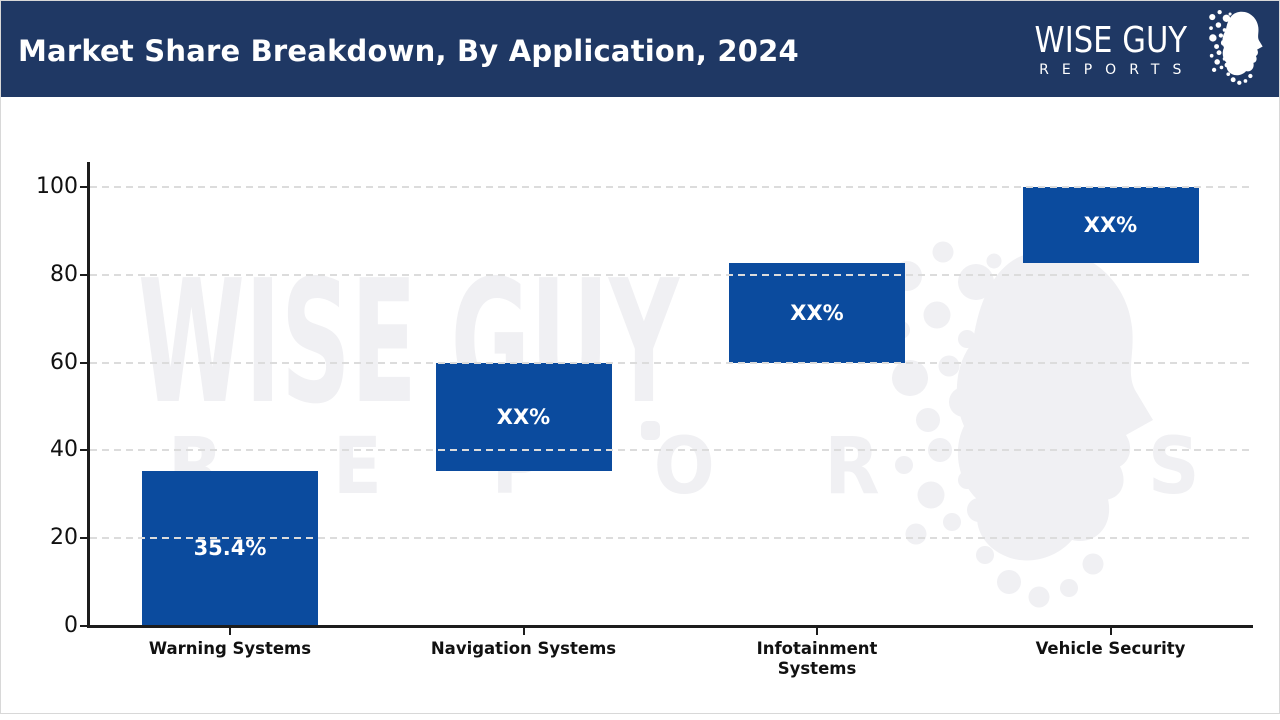  Describe the element at coordinates (1110, 40) in the screenshot. I see `logo-brand-label: WISE GUY` at that location.